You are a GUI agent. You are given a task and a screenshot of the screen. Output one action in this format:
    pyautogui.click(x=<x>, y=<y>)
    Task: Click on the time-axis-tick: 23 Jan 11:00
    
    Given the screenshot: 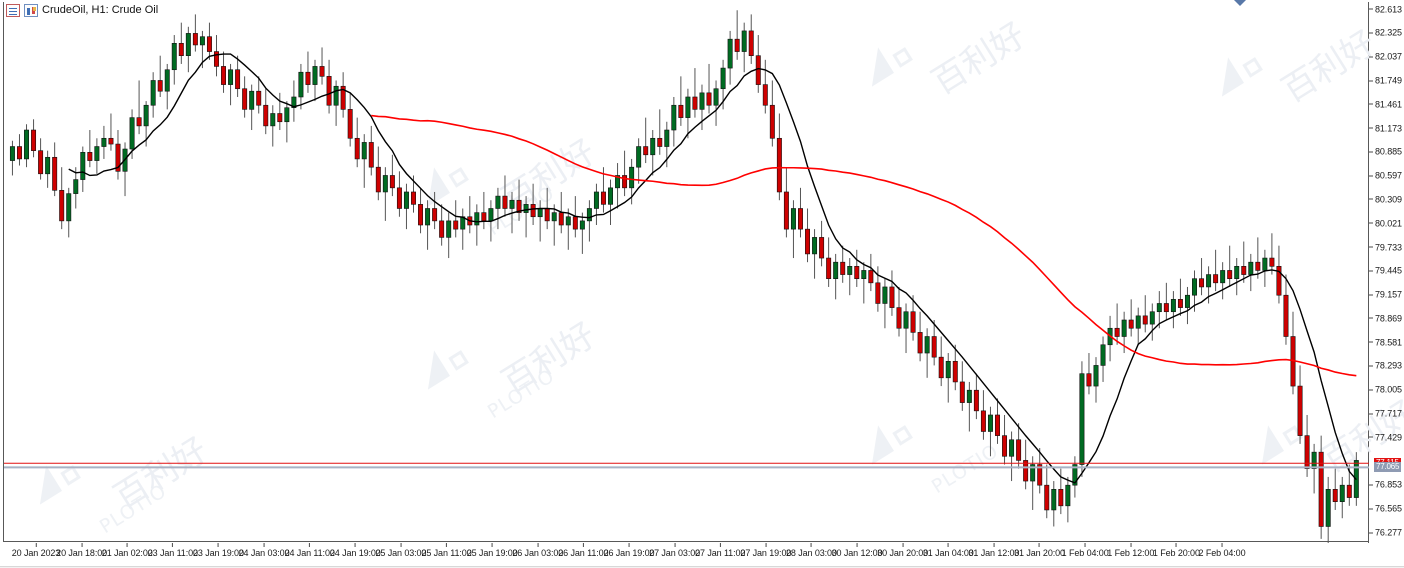 What is the action you would take?
    pyautogui.click(x=173, y=550)
    